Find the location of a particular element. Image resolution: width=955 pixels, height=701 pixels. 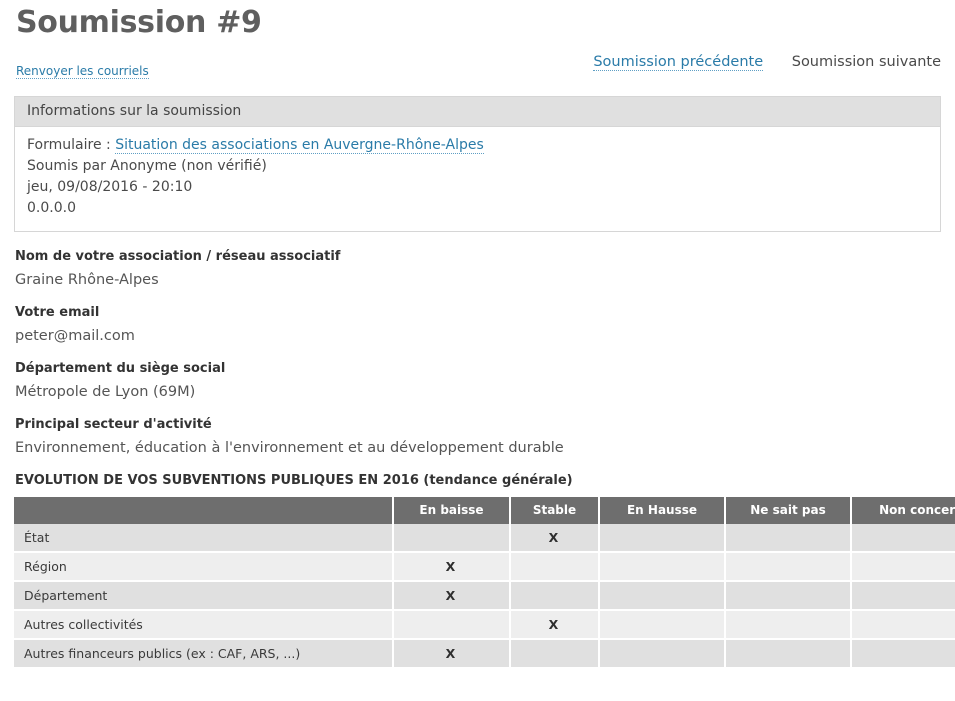

grid-row-label: État is located at coordinates (204, 538).